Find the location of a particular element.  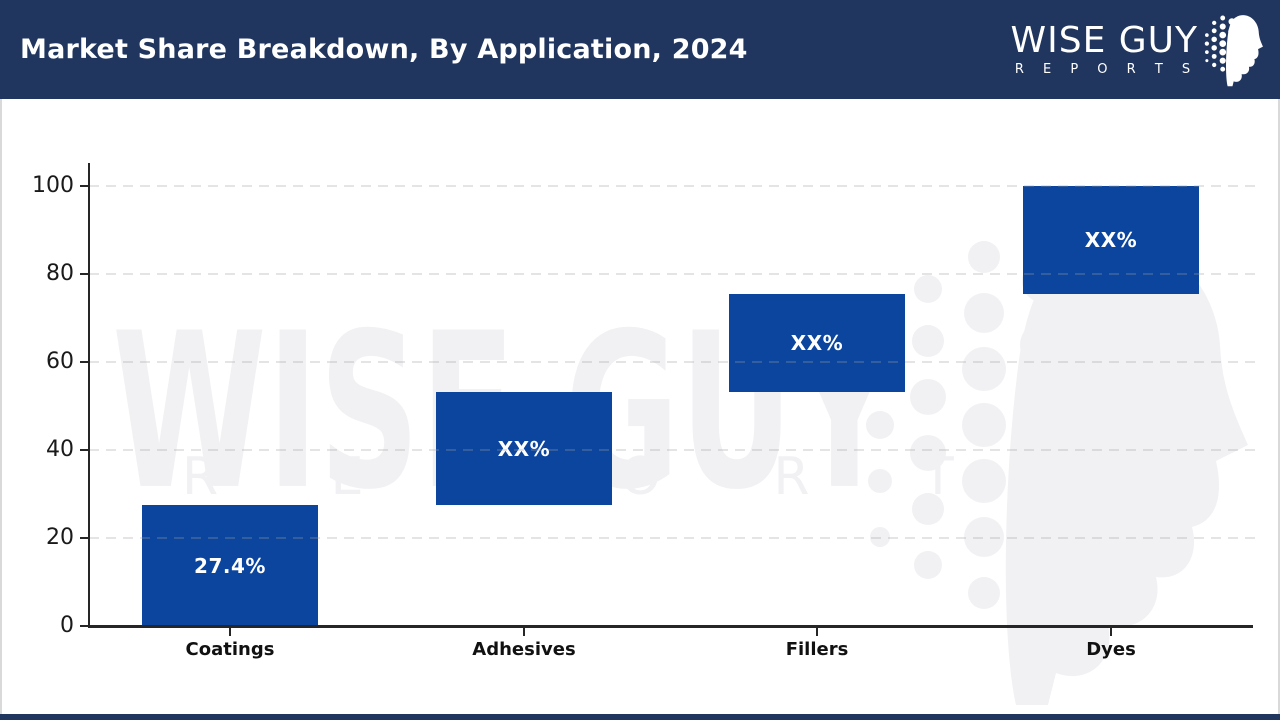

x-axis-category-label: Fillers is located at coordinates (817, 649).